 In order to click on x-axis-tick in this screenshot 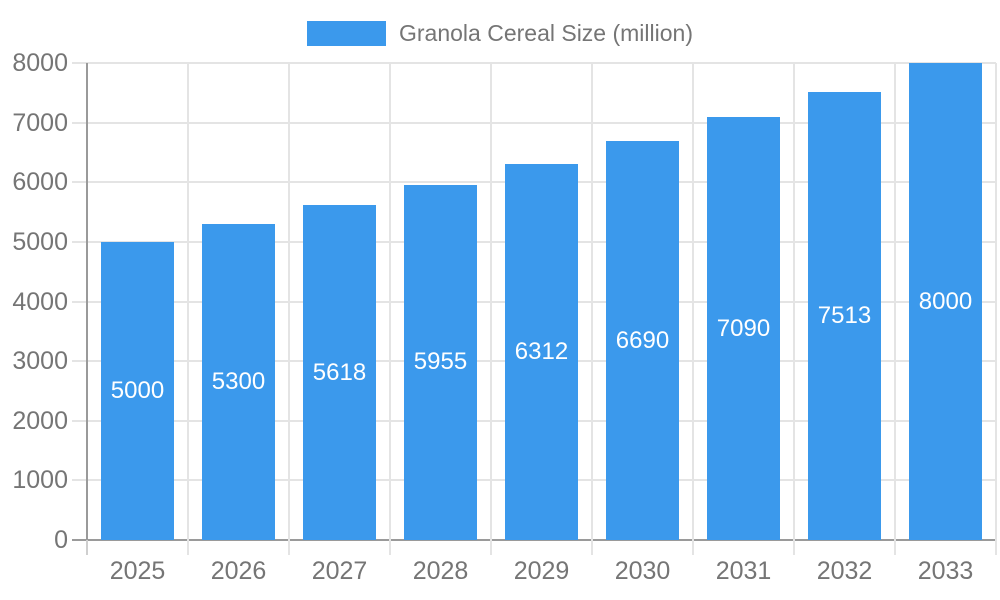, I will do `click(87, 547)`.